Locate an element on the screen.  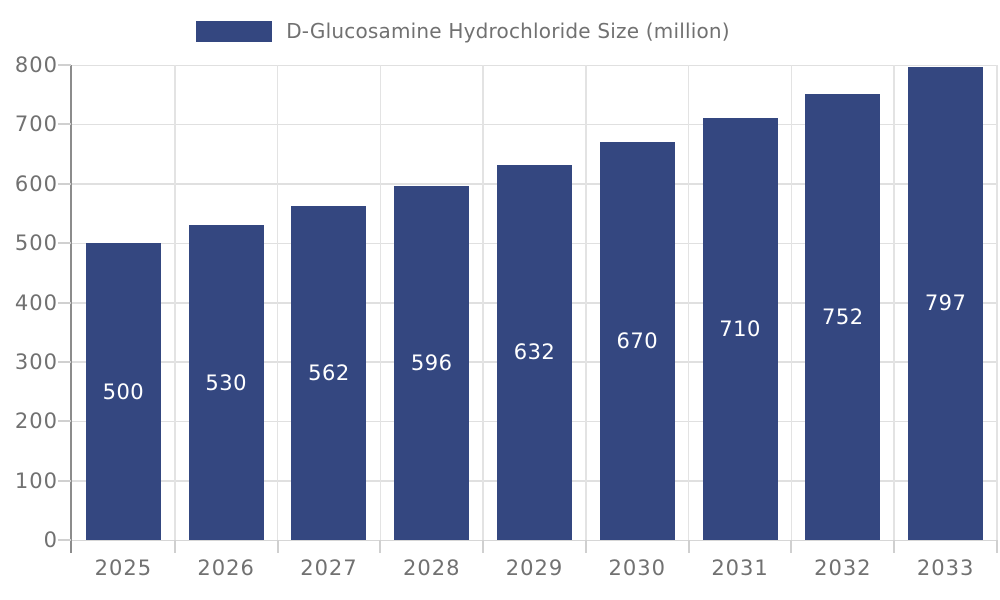
bar-value-label: 632 is located at coordinates (534, 352).